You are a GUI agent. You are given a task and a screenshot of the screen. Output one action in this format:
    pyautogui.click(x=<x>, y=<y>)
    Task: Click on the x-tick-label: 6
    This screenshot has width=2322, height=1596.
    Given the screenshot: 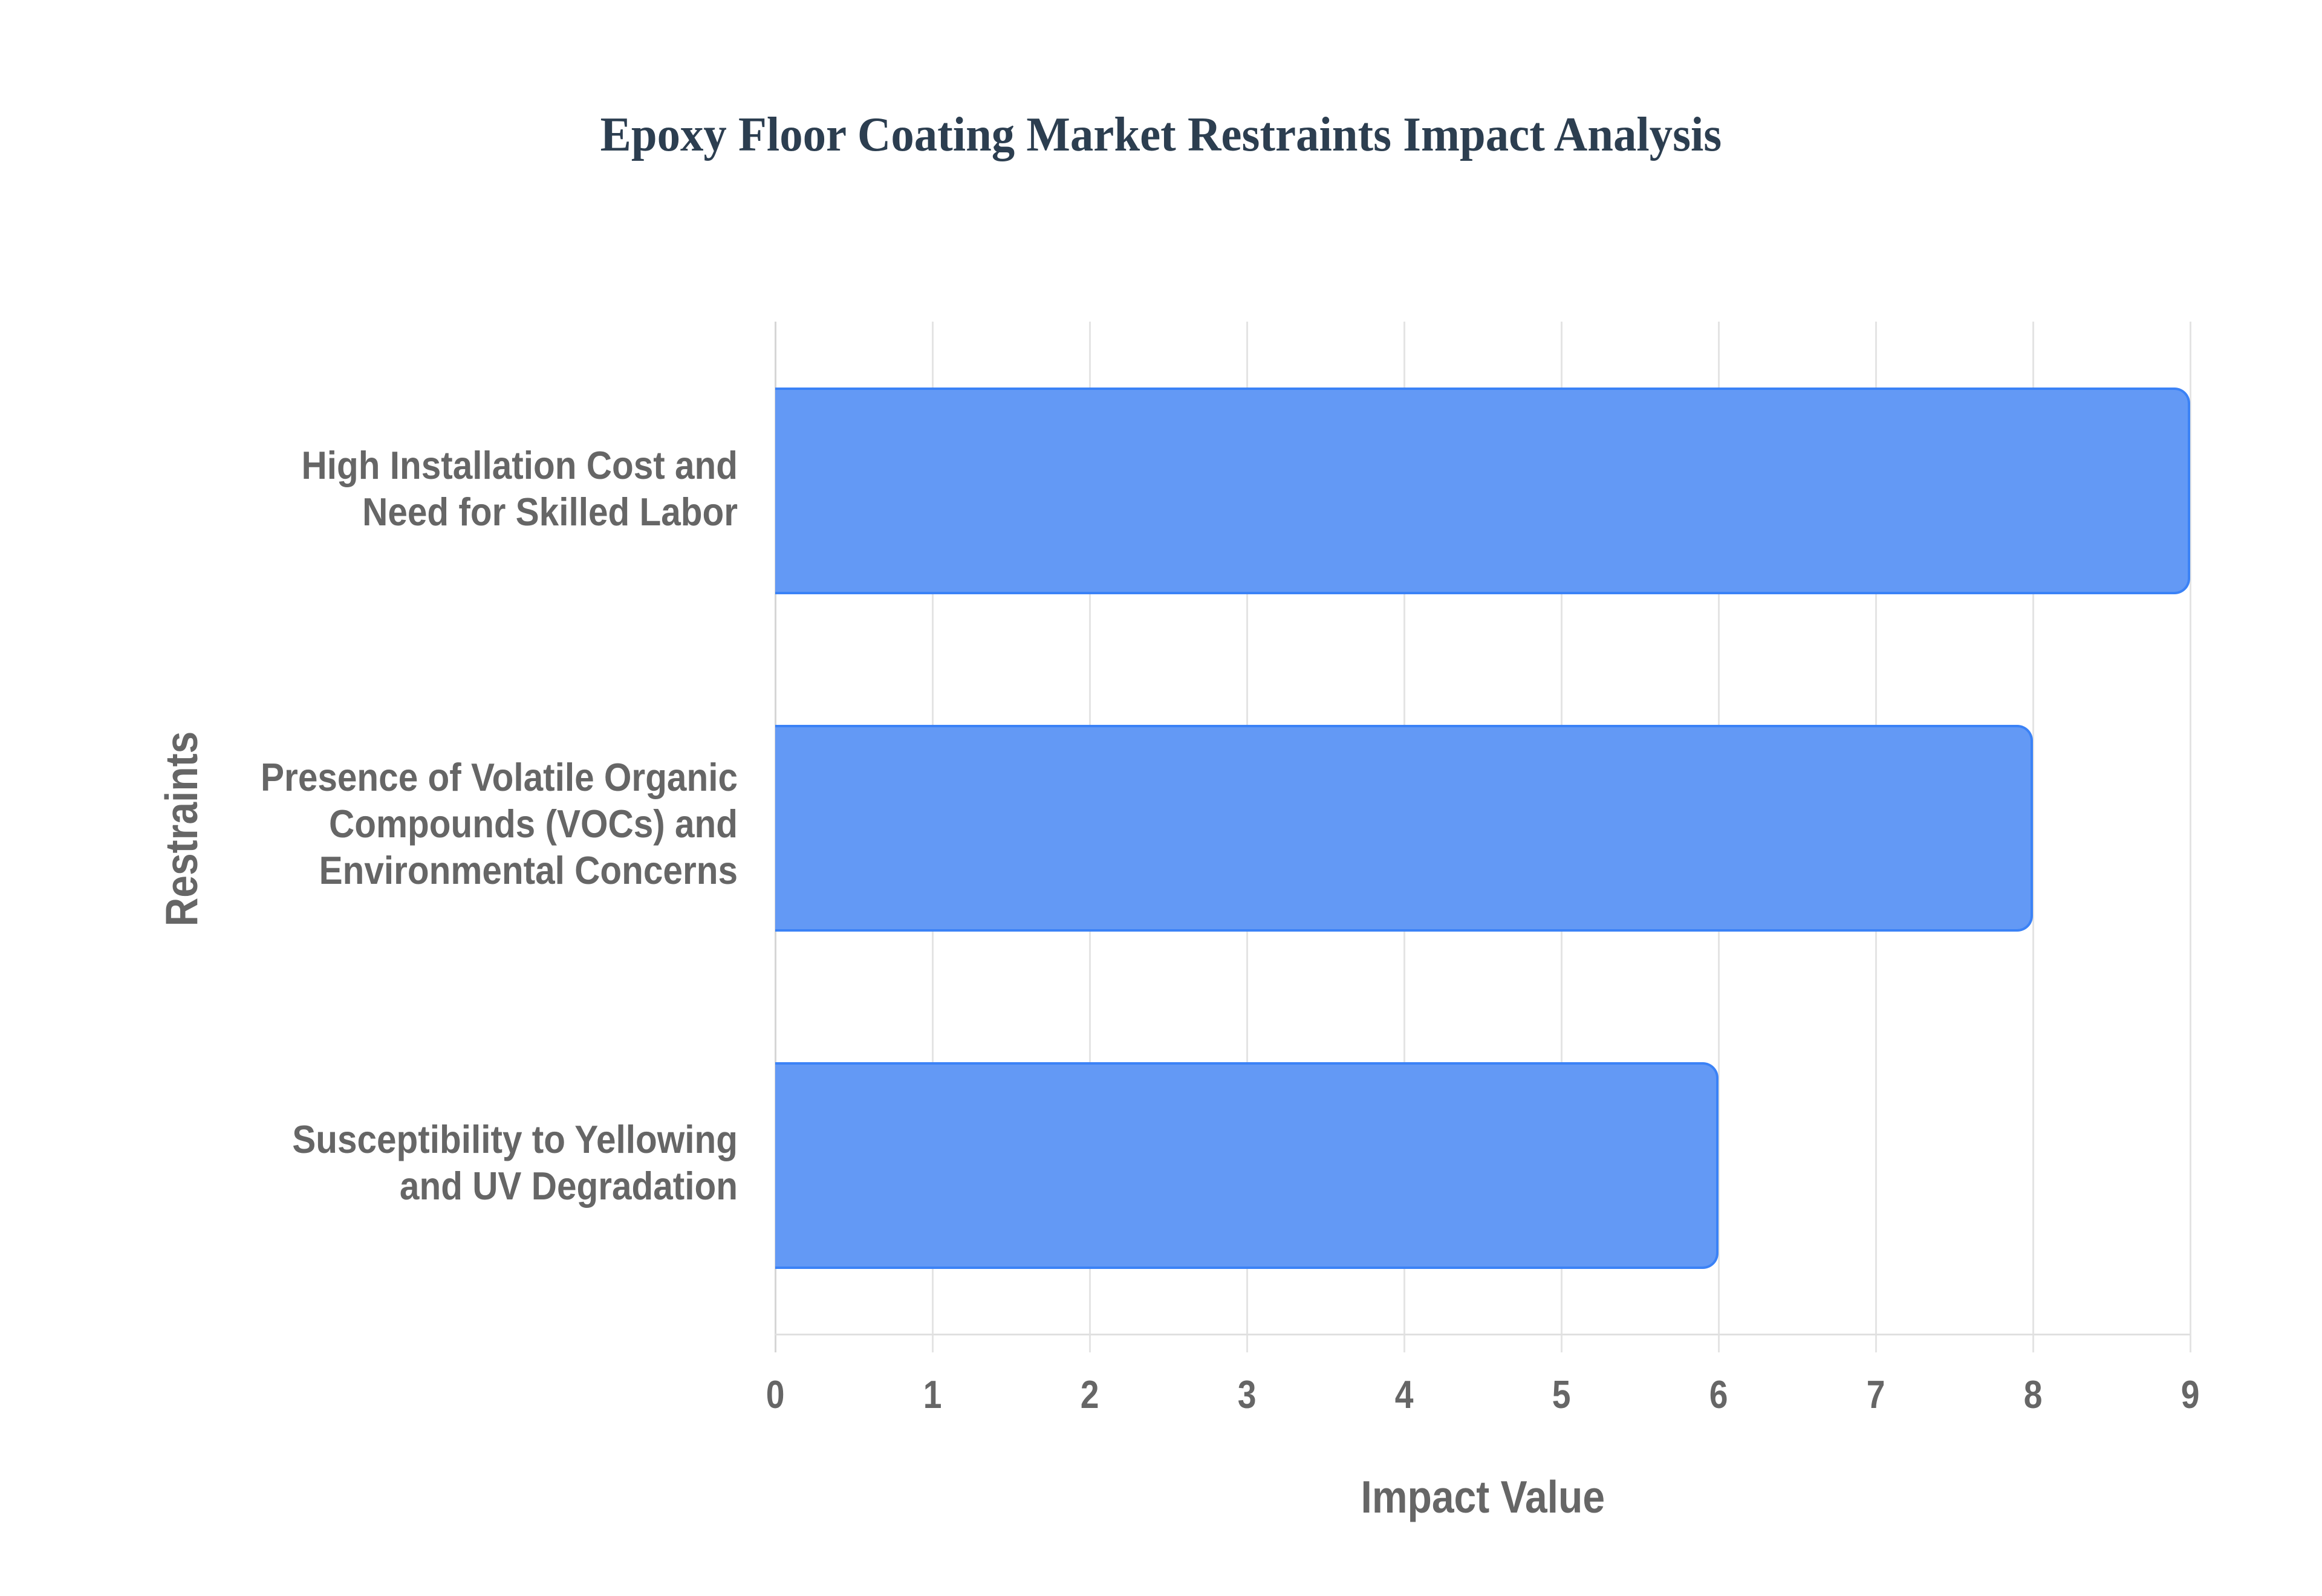 What is the action you would take?
    pyautogui.click(x=1719, y=1394)
    